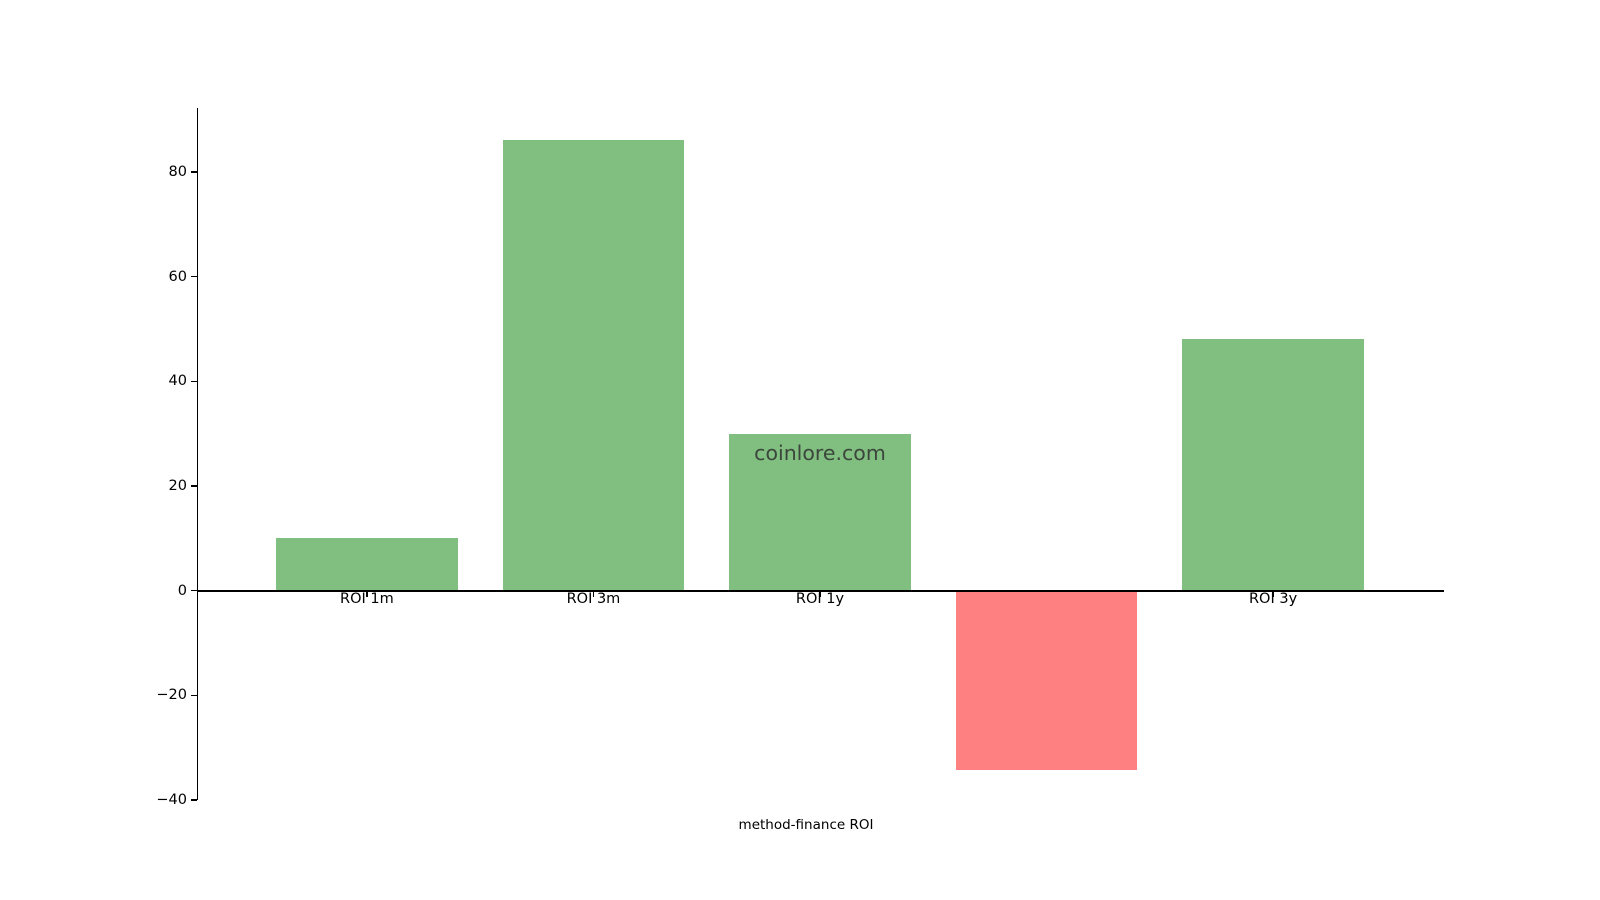 The image size is (1600, 900). Describe the element at coordinates (820, 598) in the screenshot. I see `x-tick-label: ROI 1y` at that location.